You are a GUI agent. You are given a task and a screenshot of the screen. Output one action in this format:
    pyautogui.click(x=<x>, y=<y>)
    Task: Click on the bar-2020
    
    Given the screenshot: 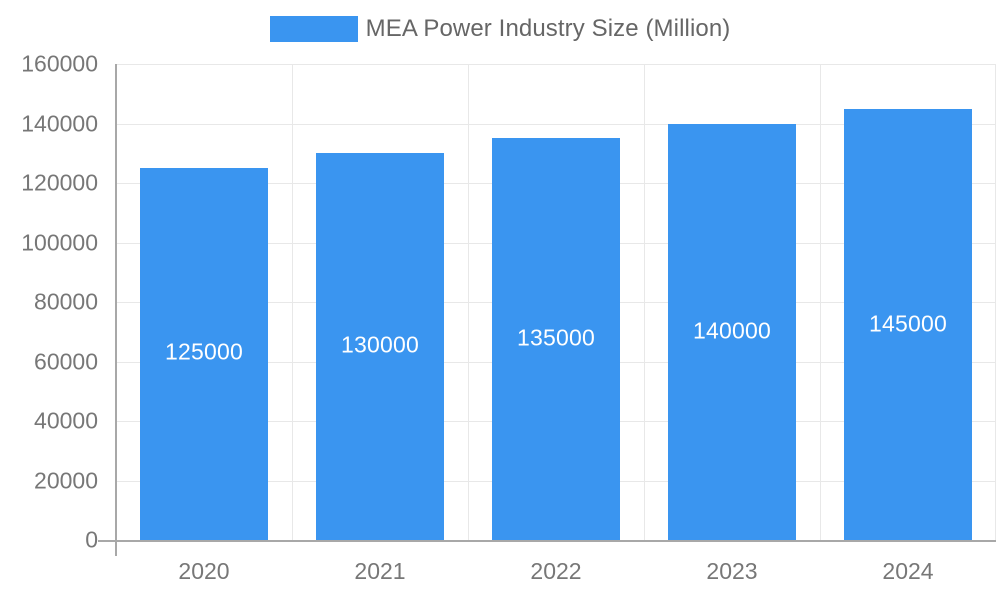 What is the action you would take?
    pyautogui.click(x=204, y=354)
    